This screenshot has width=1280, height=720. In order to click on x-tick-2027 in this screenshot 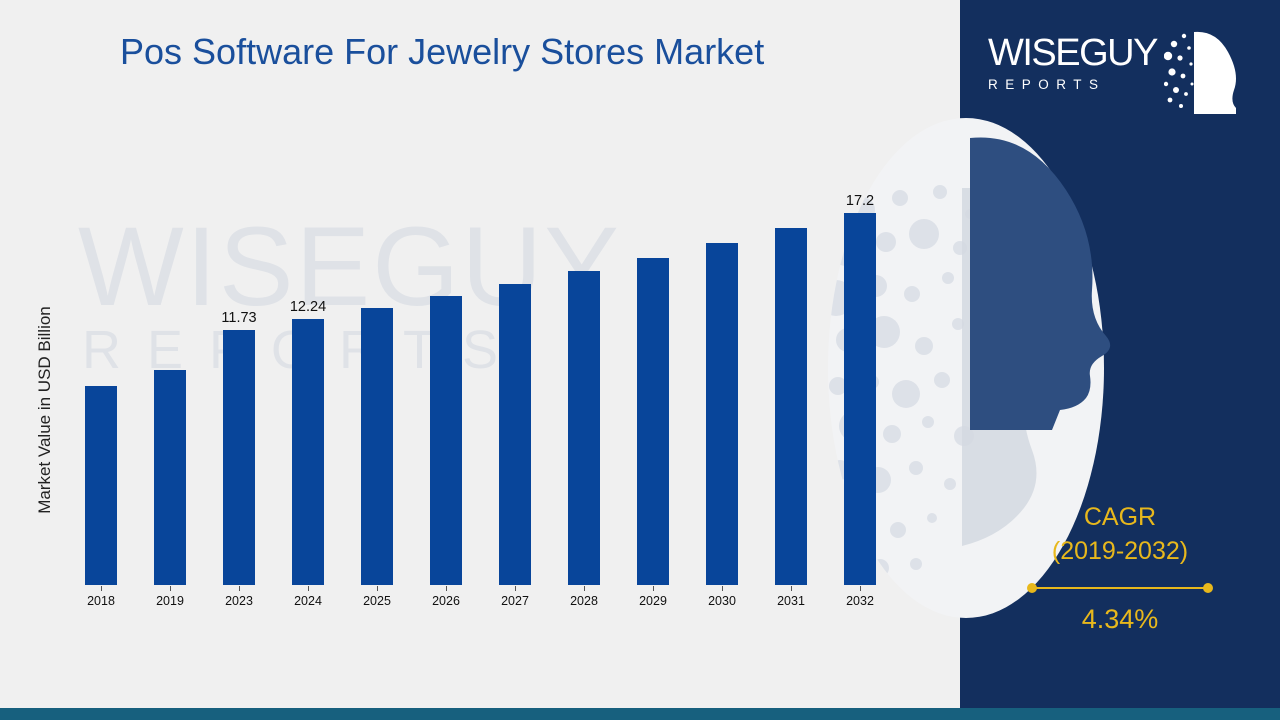, I will do `click(515, 588)`.